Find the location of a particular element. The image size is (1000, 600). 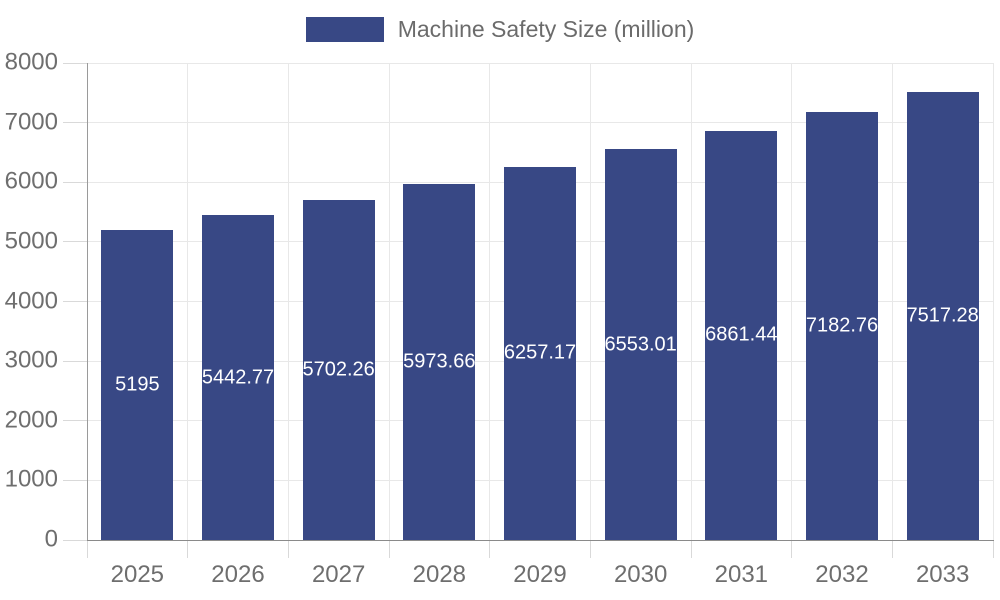

bar-value-label-2026: 5442.77 is located at coordinates (238, 377).